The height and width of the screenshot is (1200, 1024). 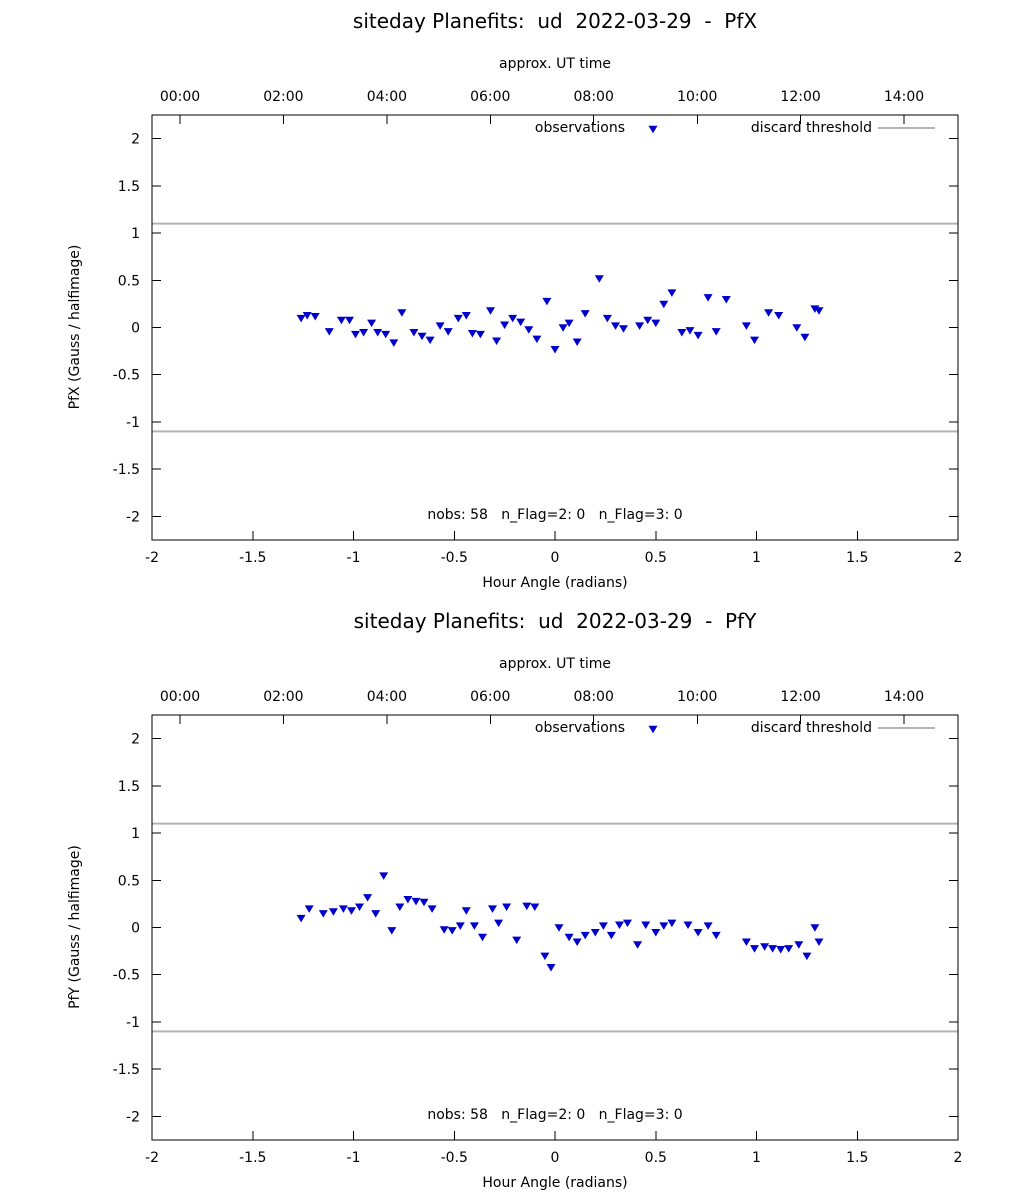 I want to click on stats-text-pfy: nobs: 58 n_Flag=2: 0 n_Flag=3: 0, so click(x=555, y=1115).